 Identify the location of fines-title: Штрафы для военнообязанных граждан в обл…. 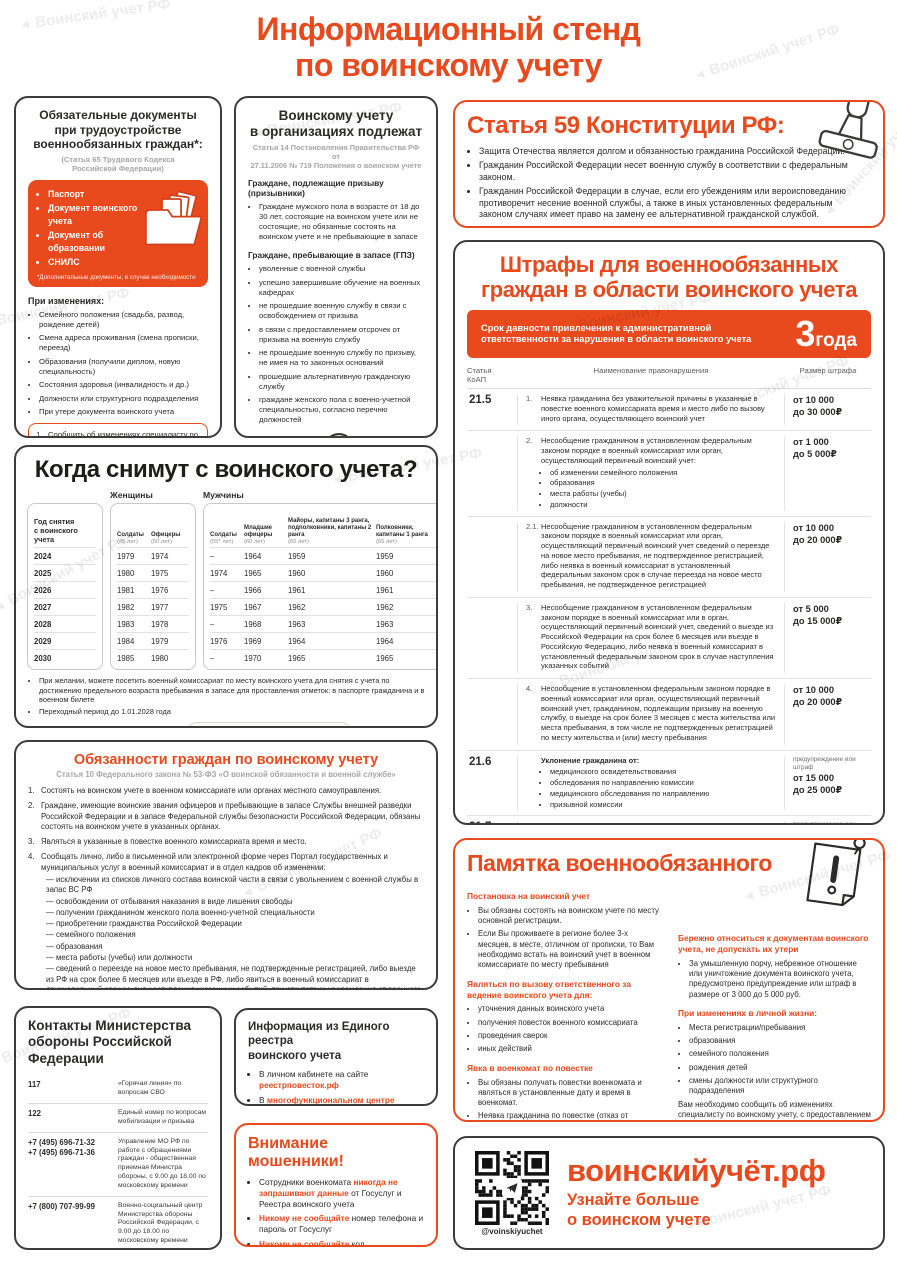
(669, 277).